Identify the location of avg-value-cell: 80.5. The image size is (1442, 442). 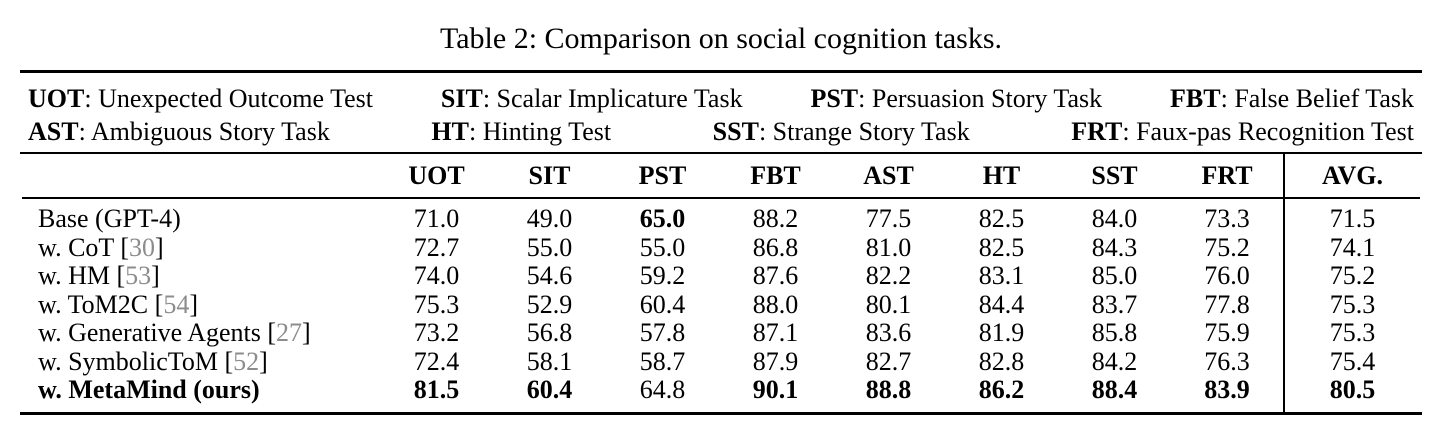
(1351, 393).